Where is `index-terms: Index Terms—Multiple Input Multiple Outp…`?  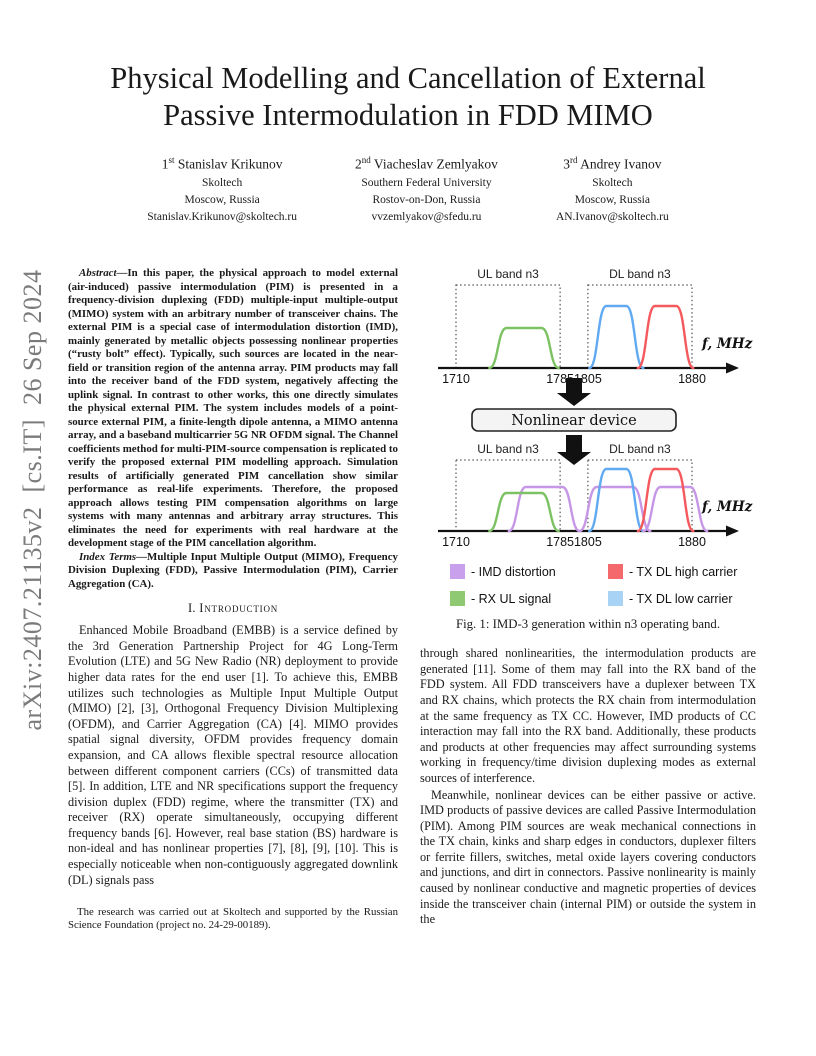
index-terms: Index Terms—Multiple Input Multiple Outp… is located at coordinates (233, 571).